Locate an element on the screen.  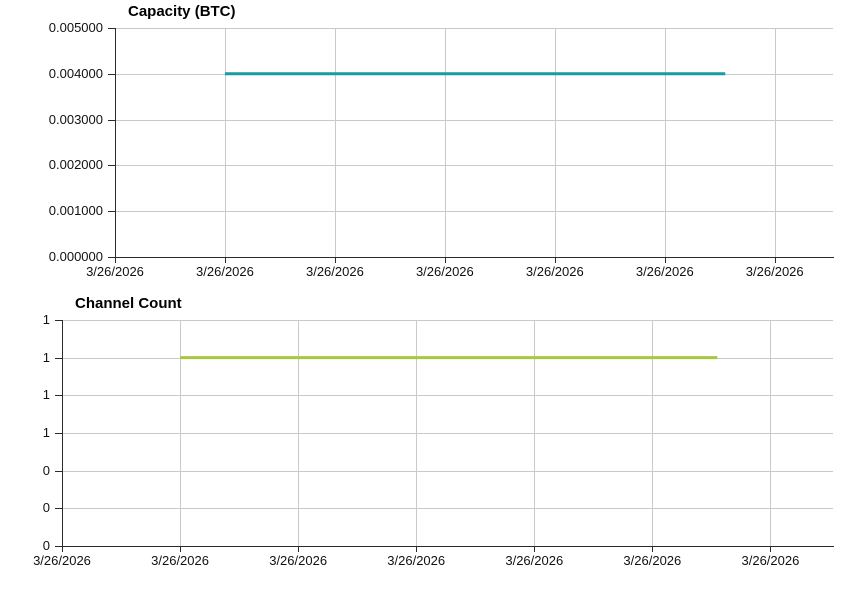
y-tick-label: 0.003000 is located at coordinates (75, 119).